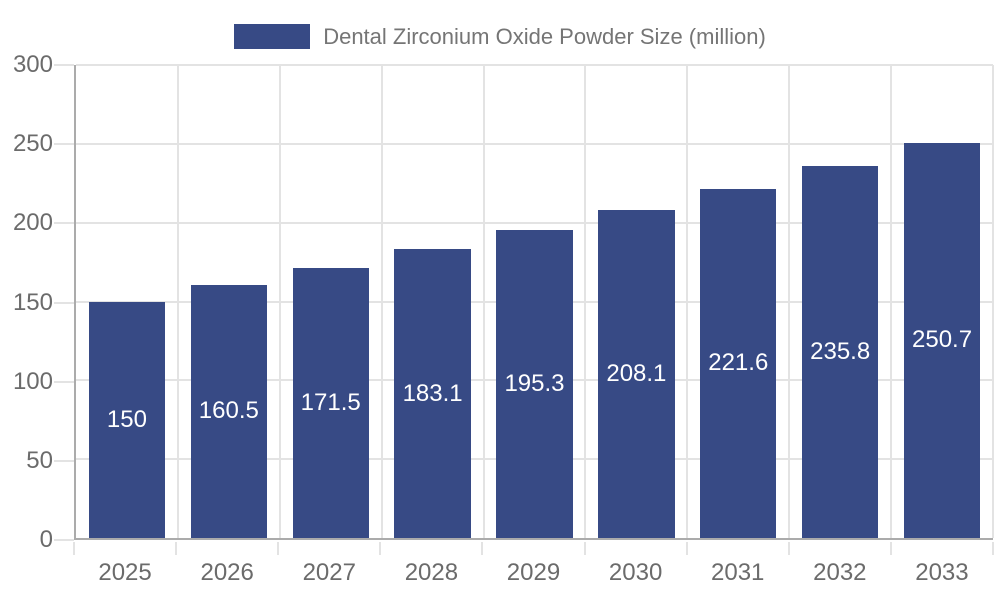 The image size is (1000, 600). What do you see at coordinates (840, 572) in the screenshot?
I see `x-tick-label: 2032` at bounding box center [840, 572].